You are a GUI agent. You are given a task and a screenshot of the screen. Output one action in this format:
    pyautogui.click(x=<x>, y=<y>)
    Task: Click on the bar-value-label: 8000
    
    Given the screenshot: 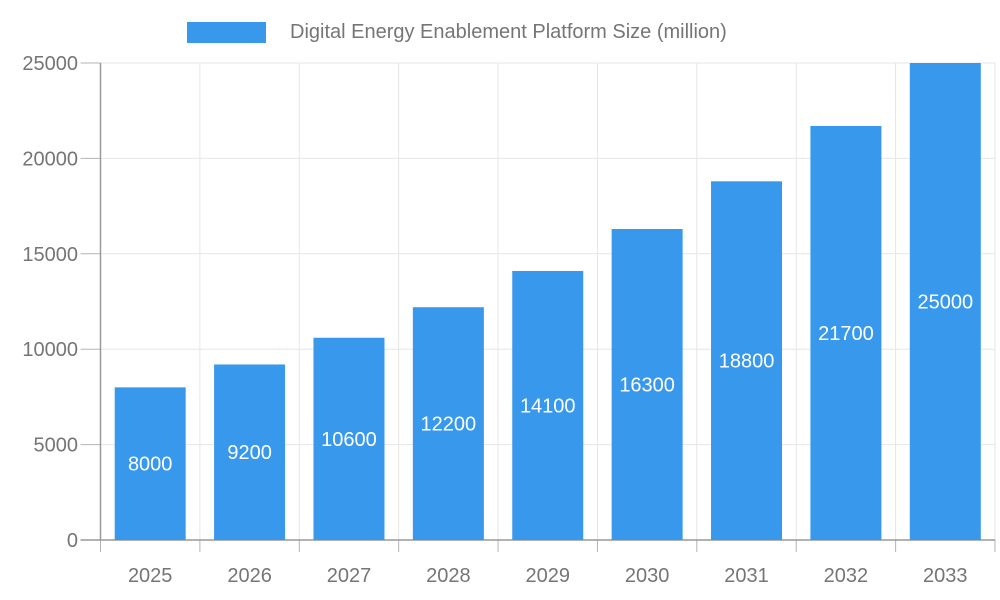 What is the action you would take?
    pyautogui.click(x=150, y=465)
    